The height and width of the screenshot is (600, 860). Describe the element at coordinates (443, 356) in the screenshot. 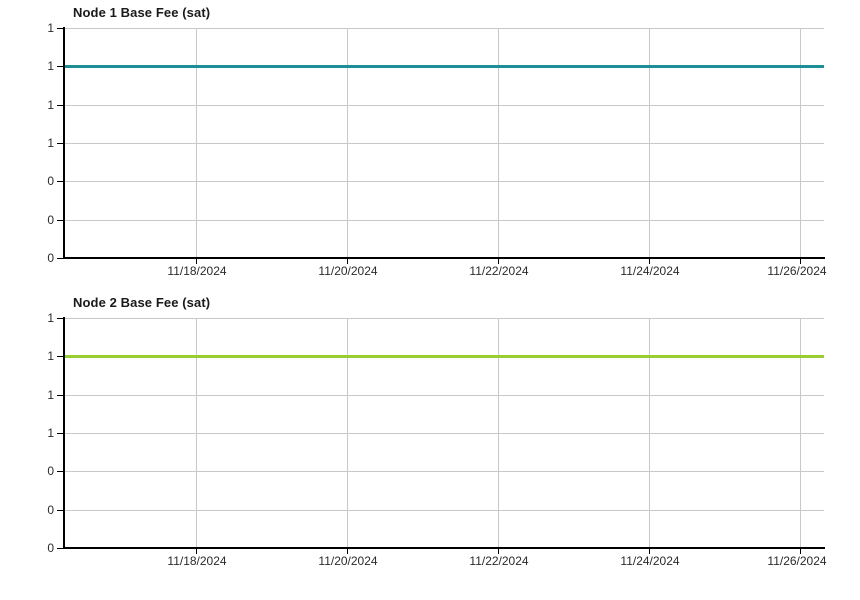

I see `series-line-node-2-base-fee` at that location.